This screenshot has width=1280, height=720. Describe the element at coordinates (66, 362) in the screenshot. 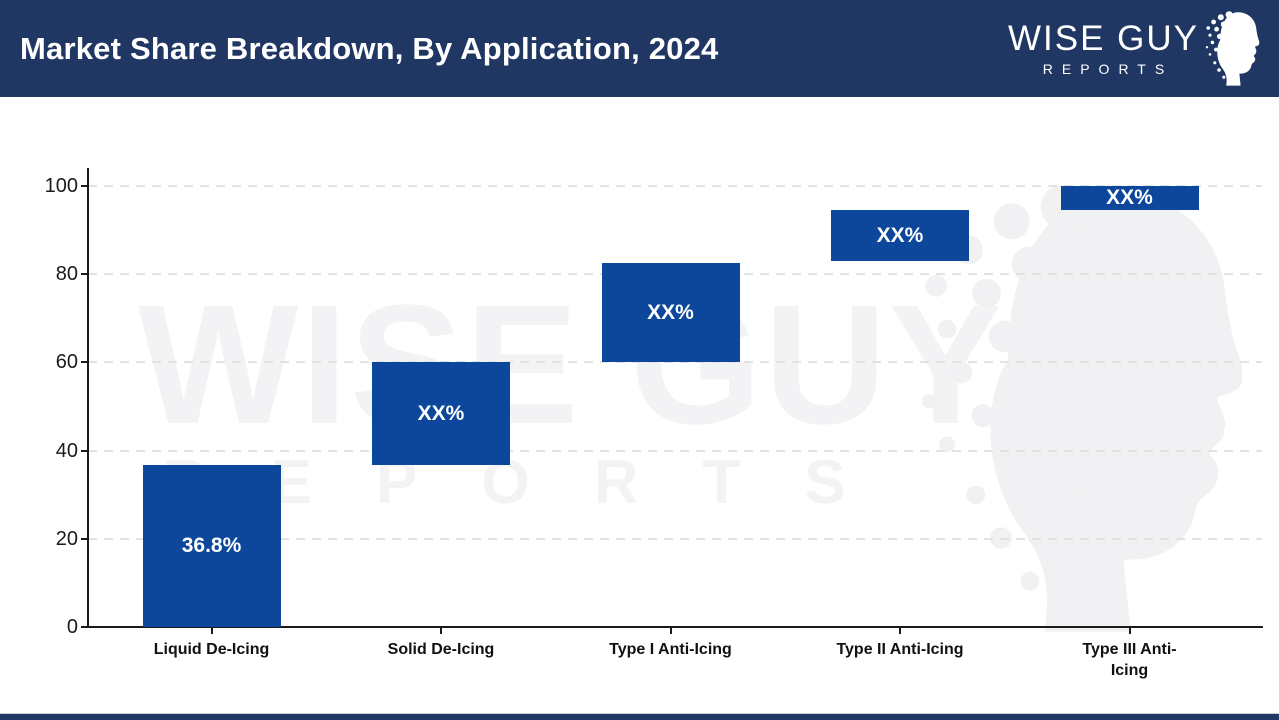

I see `y-tick-label: 60` at that location.